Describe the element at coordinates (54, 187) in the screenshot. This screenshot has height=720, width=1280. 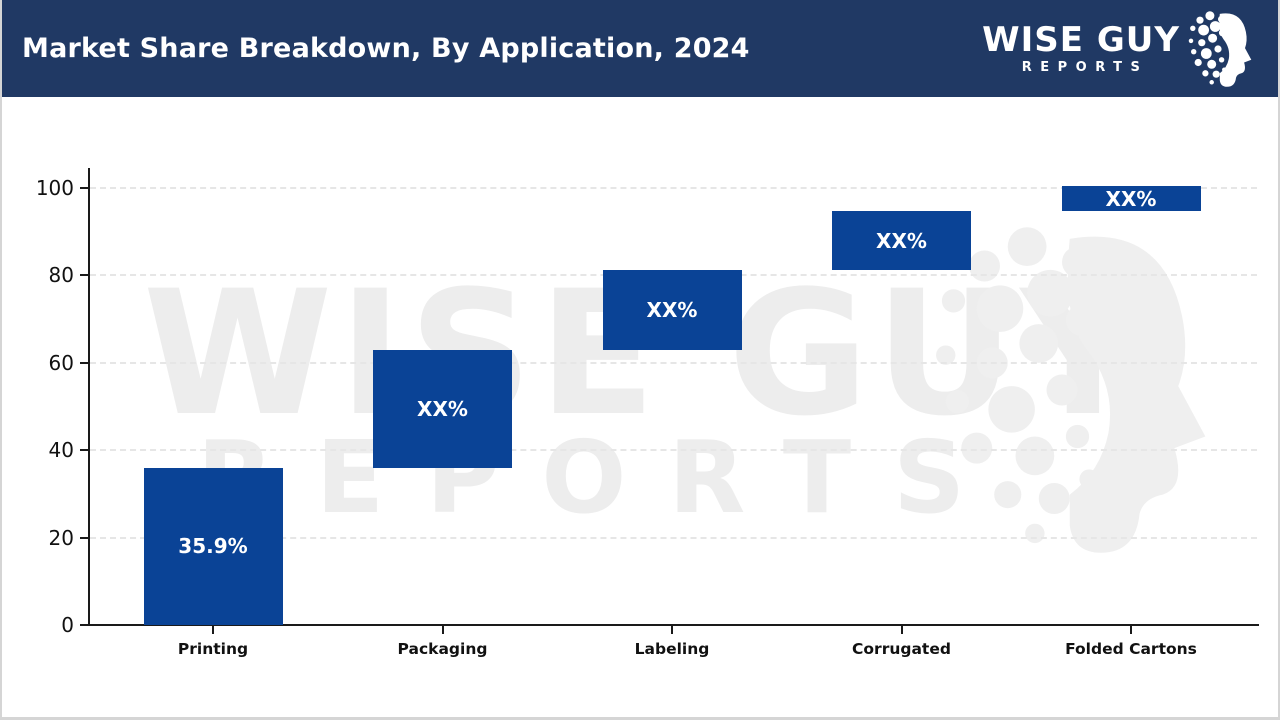
I see `y-tick-label: 100` at that location.